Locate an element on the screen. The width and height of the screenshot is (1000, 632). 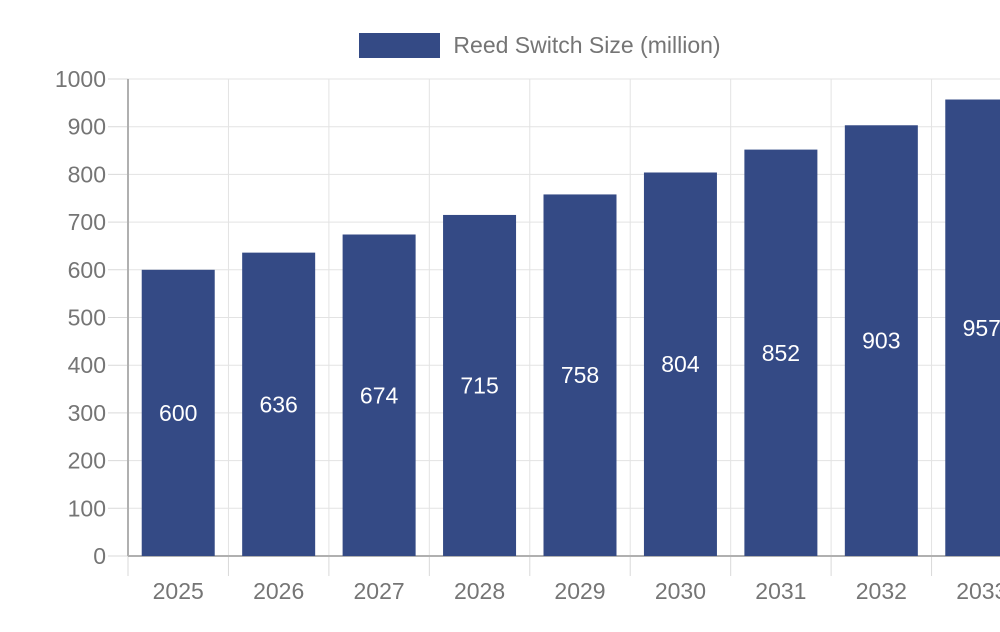
legend-label: Reed Switch Size (million) is located at coordinates (587, 45).